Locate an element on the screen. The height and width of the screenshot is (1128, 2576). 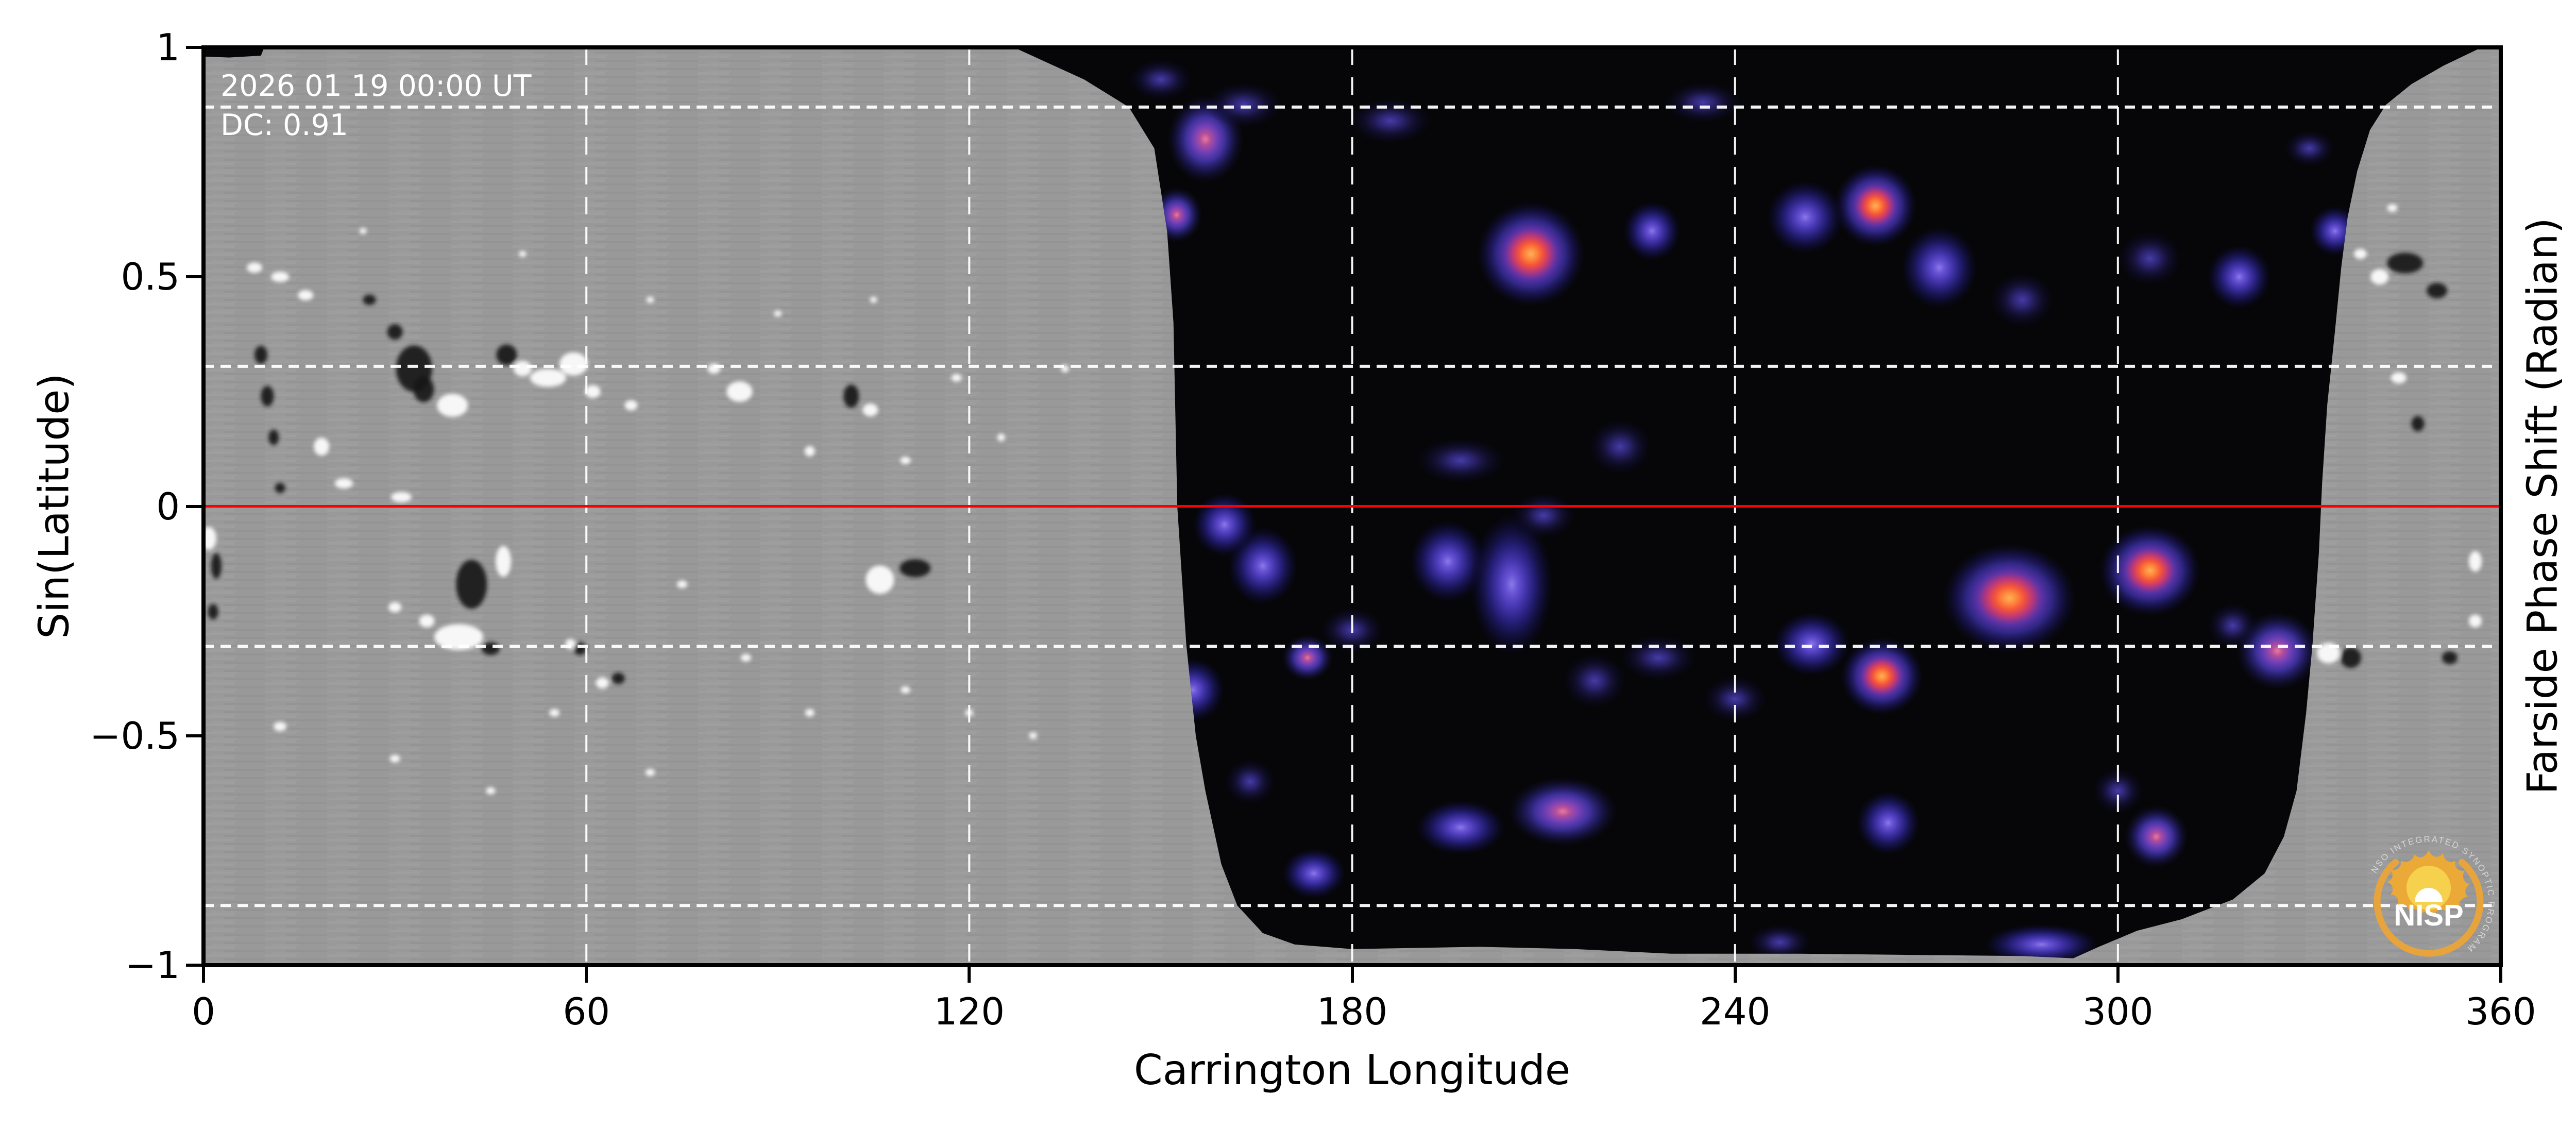
x-tick-label: 240 is located at coordinates (1735, 1012).